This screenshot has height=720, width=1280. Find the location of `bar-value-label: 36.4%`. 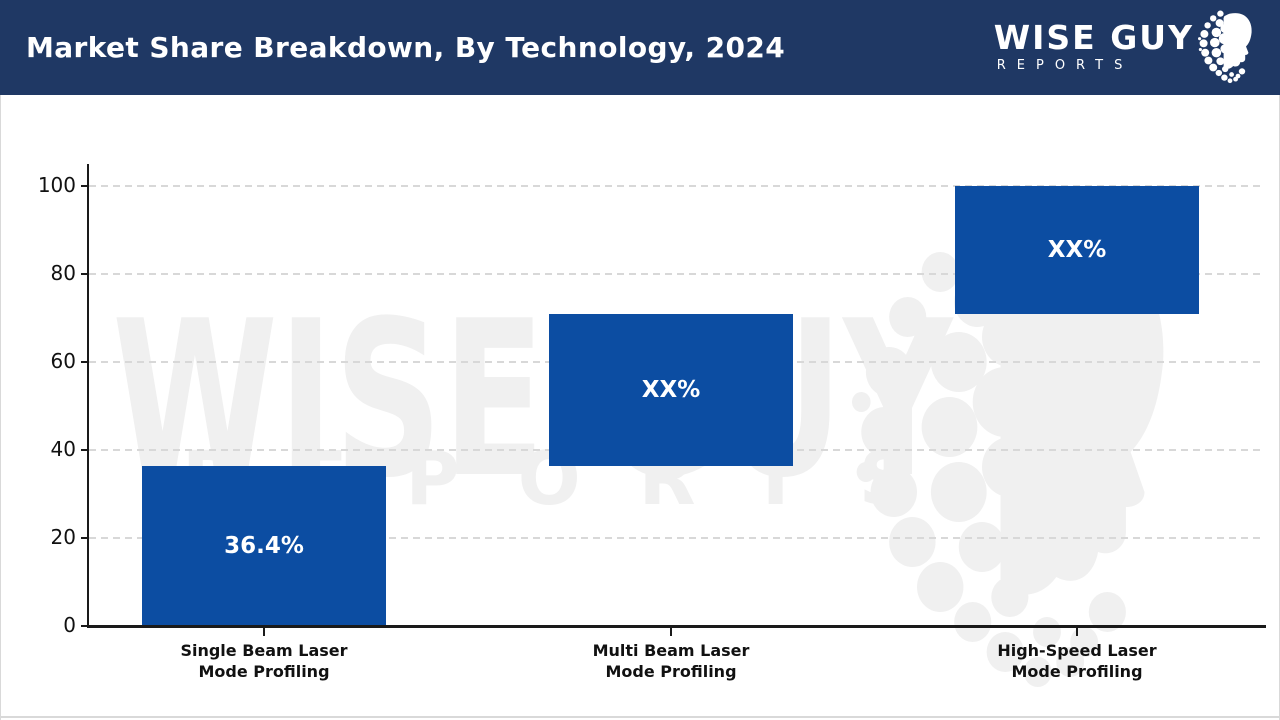

bar-value-label: 36.4% is located at coordinates (264, 545).